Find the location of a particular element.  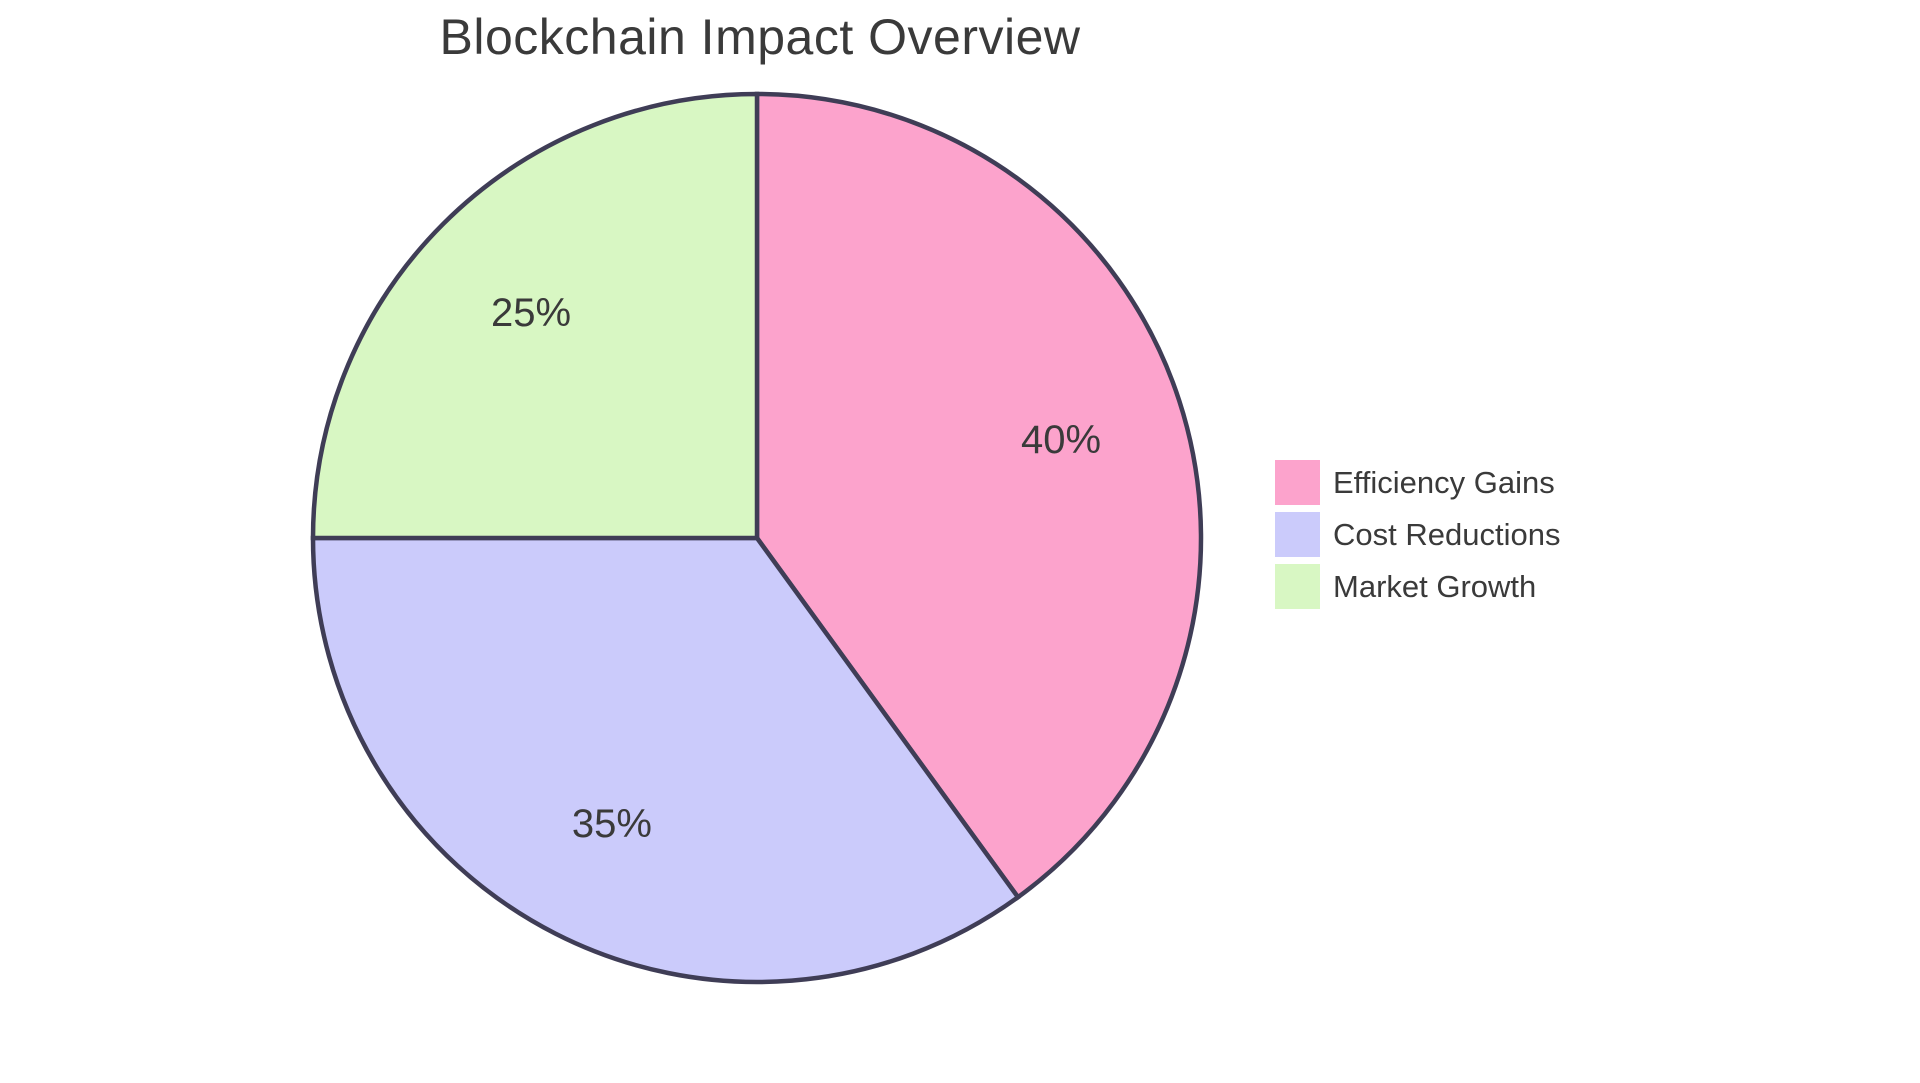

chart-title: Blockchain Impact Overview is located at coordinates (760, 37).